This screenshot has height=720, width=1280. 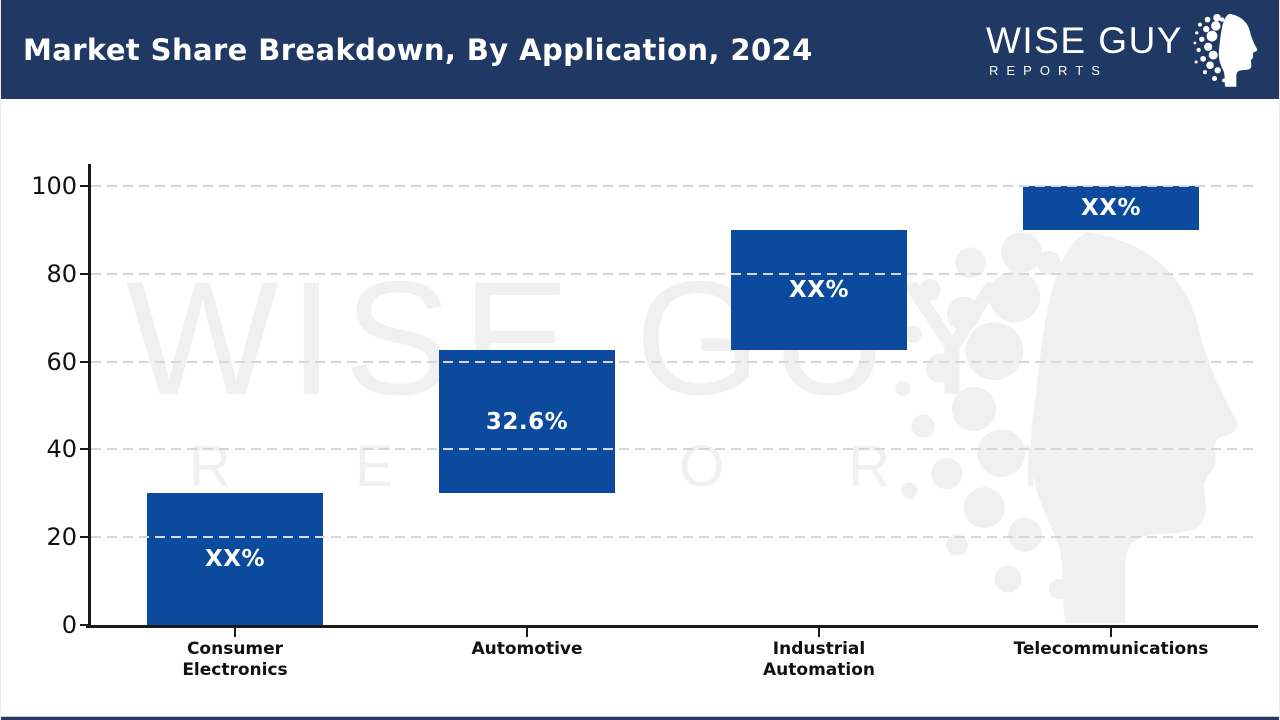 I want to click on y-axis-line, so click(x=89, y=396).